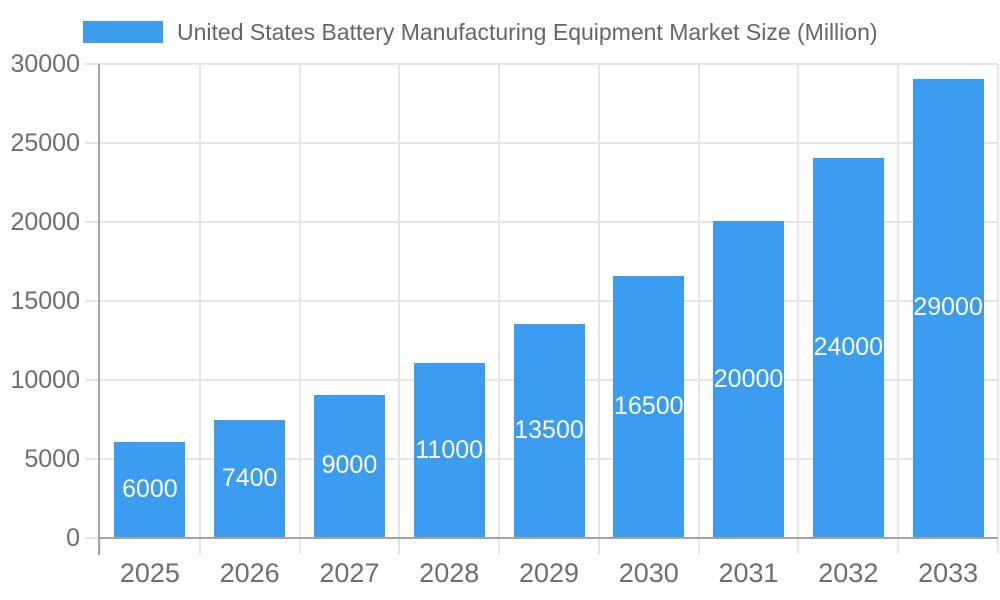 Image resolution: width=1000 pixels, height=600 pixels. I want to click on bar-2026: 7400, so click(250, 478).